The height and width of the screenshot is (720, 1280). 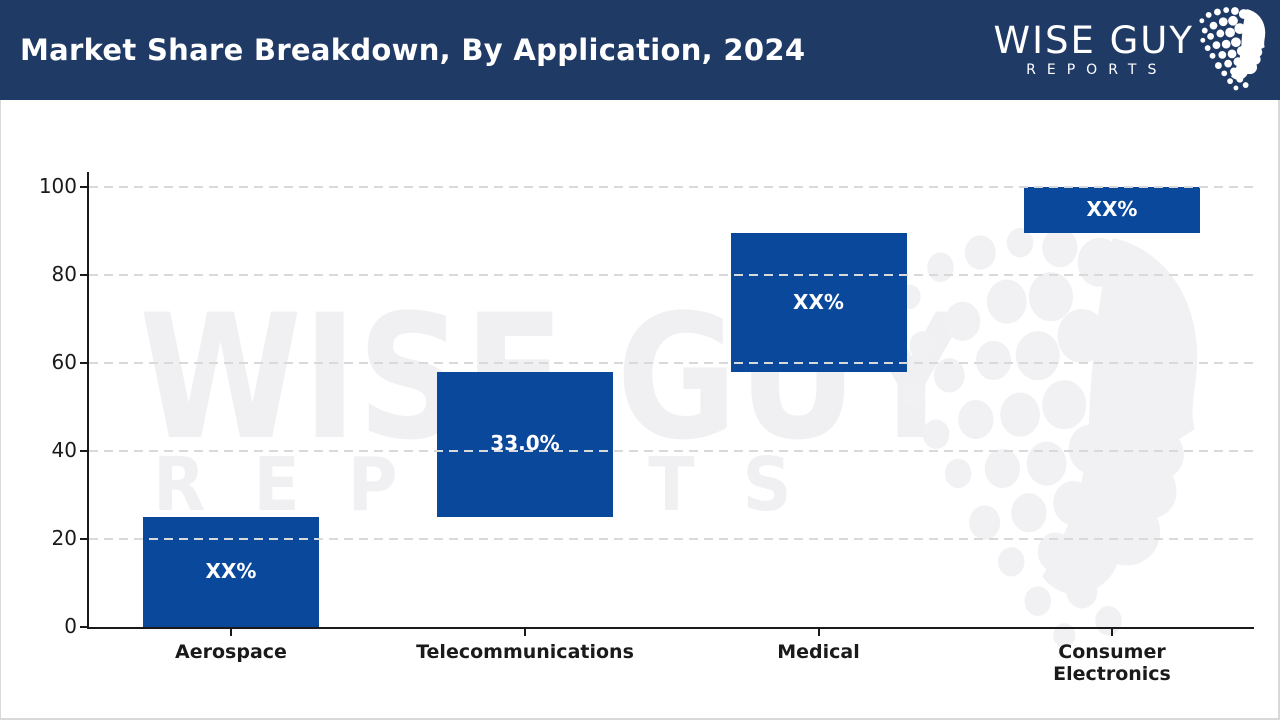 I want to click on logo-head-icon, so click(x=1232, y=49).